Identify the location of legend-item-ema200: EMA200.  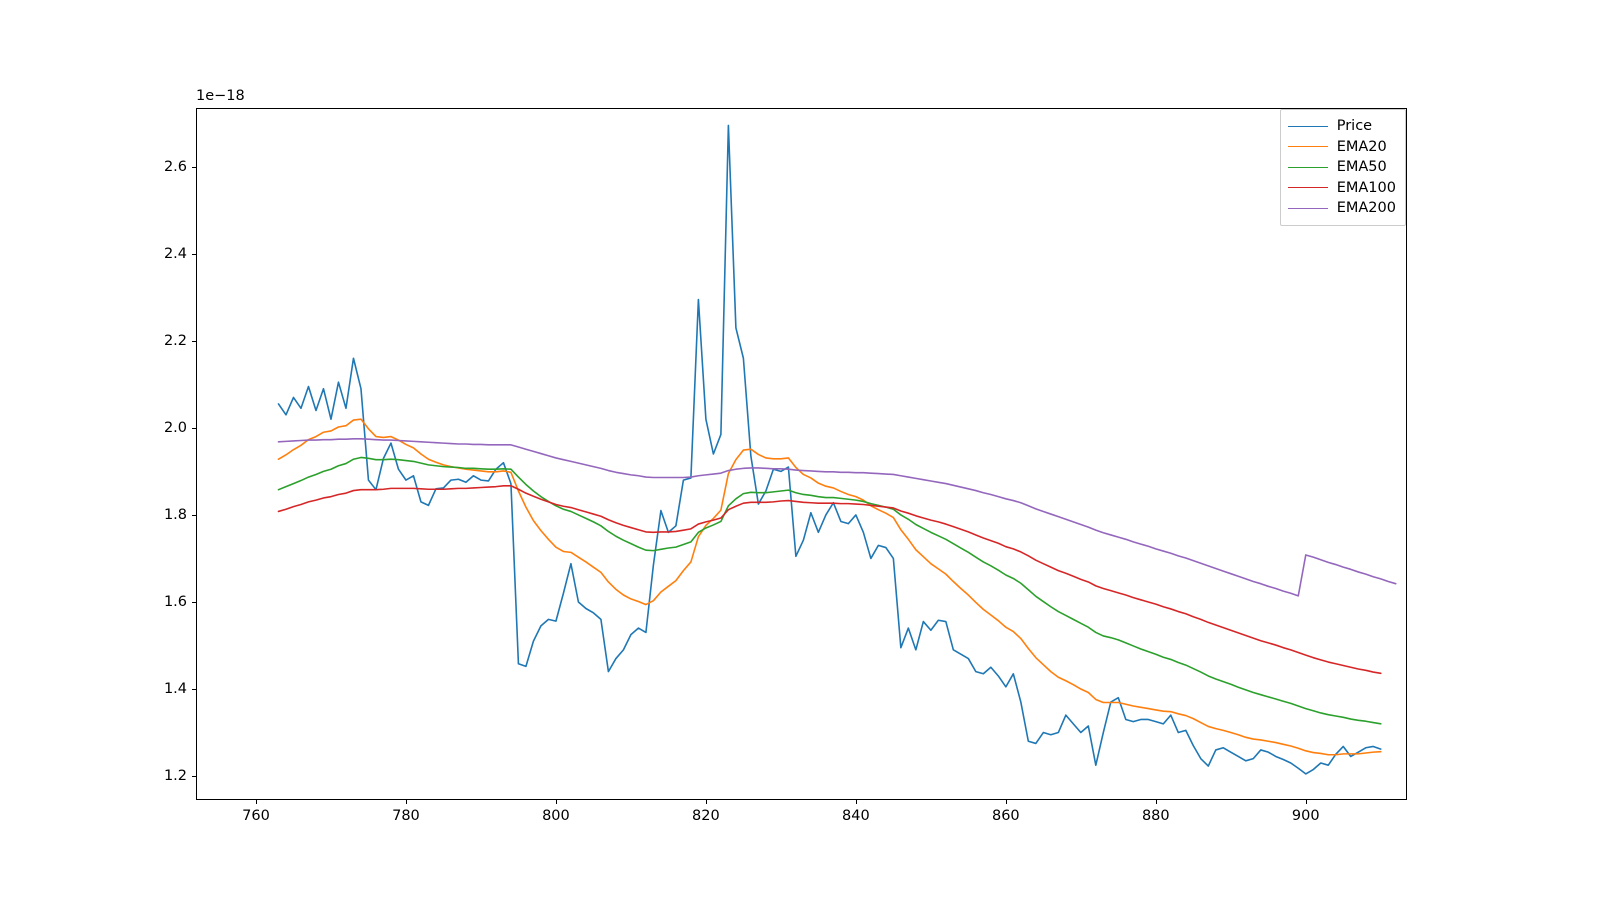
(1341, 208).